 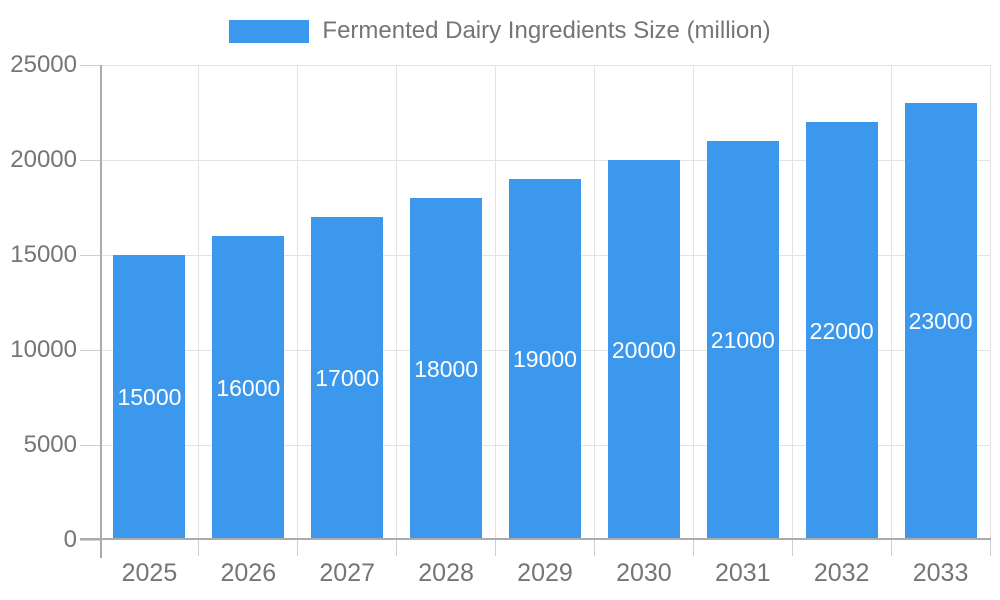 What do you see at coordinates (248, 573) in the screenshot?
I see `x-tick-label: 2026` at bounding box center [248, 573].